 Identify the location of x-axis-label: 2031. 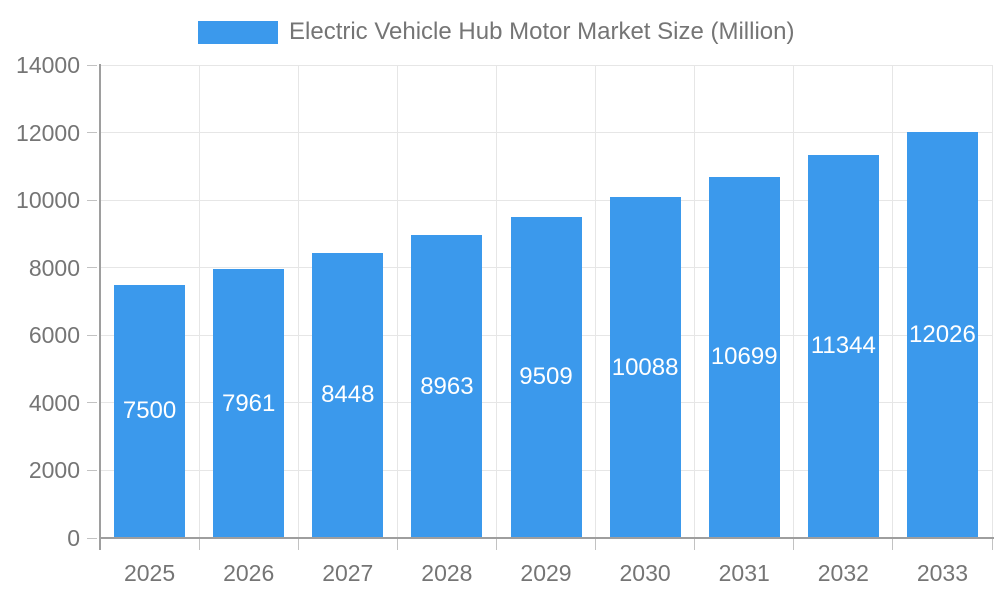
(744, 573).